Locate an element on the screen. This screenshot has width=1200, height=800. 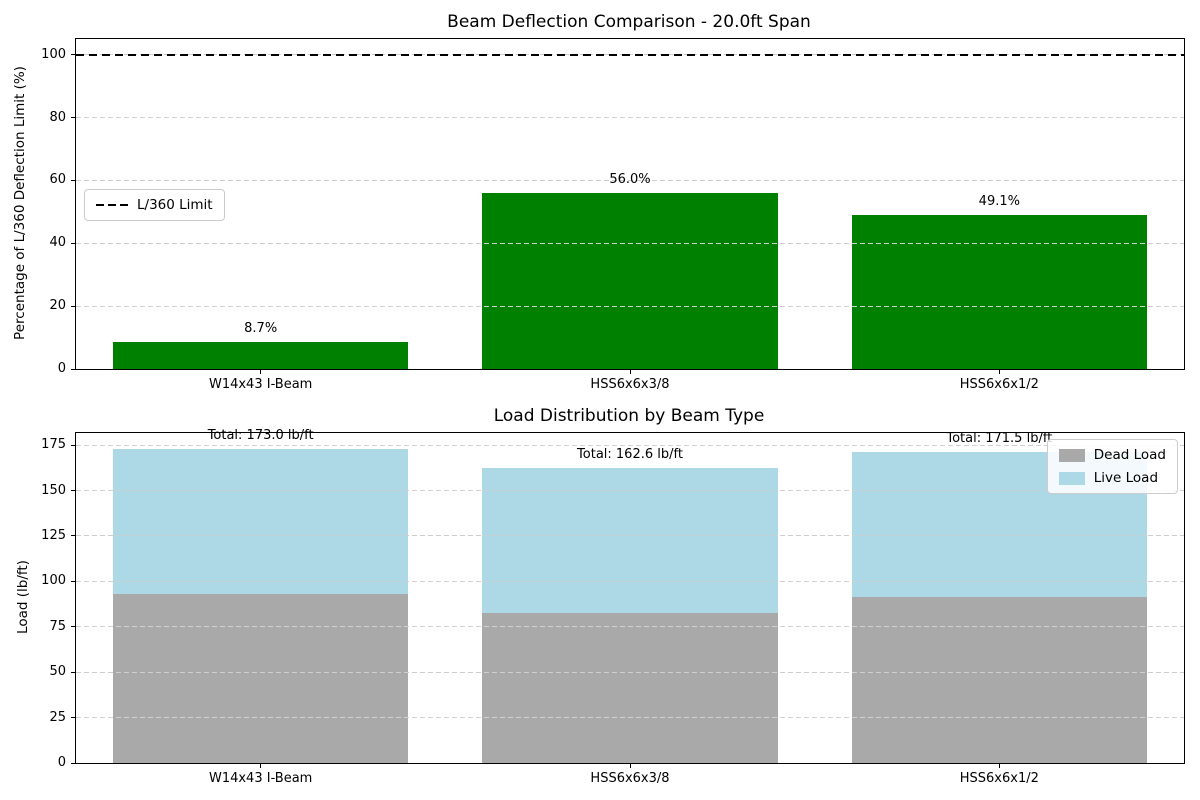
dashed-line-legend-marker-icon is located at coordinates (112, 205).